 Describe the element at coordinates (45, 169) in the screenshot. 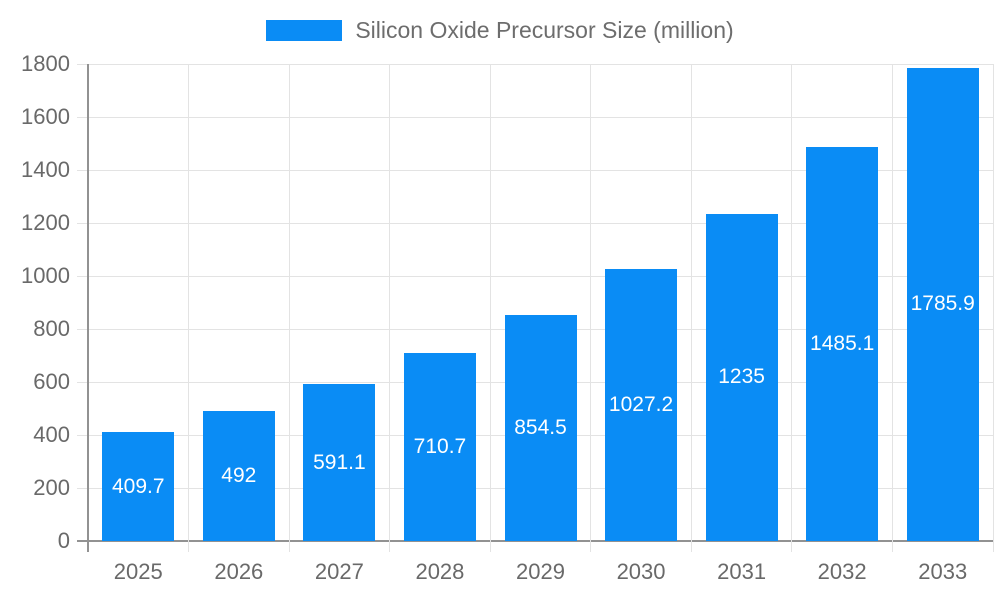

I see `y-axis-tick-label: 1400` at that location.